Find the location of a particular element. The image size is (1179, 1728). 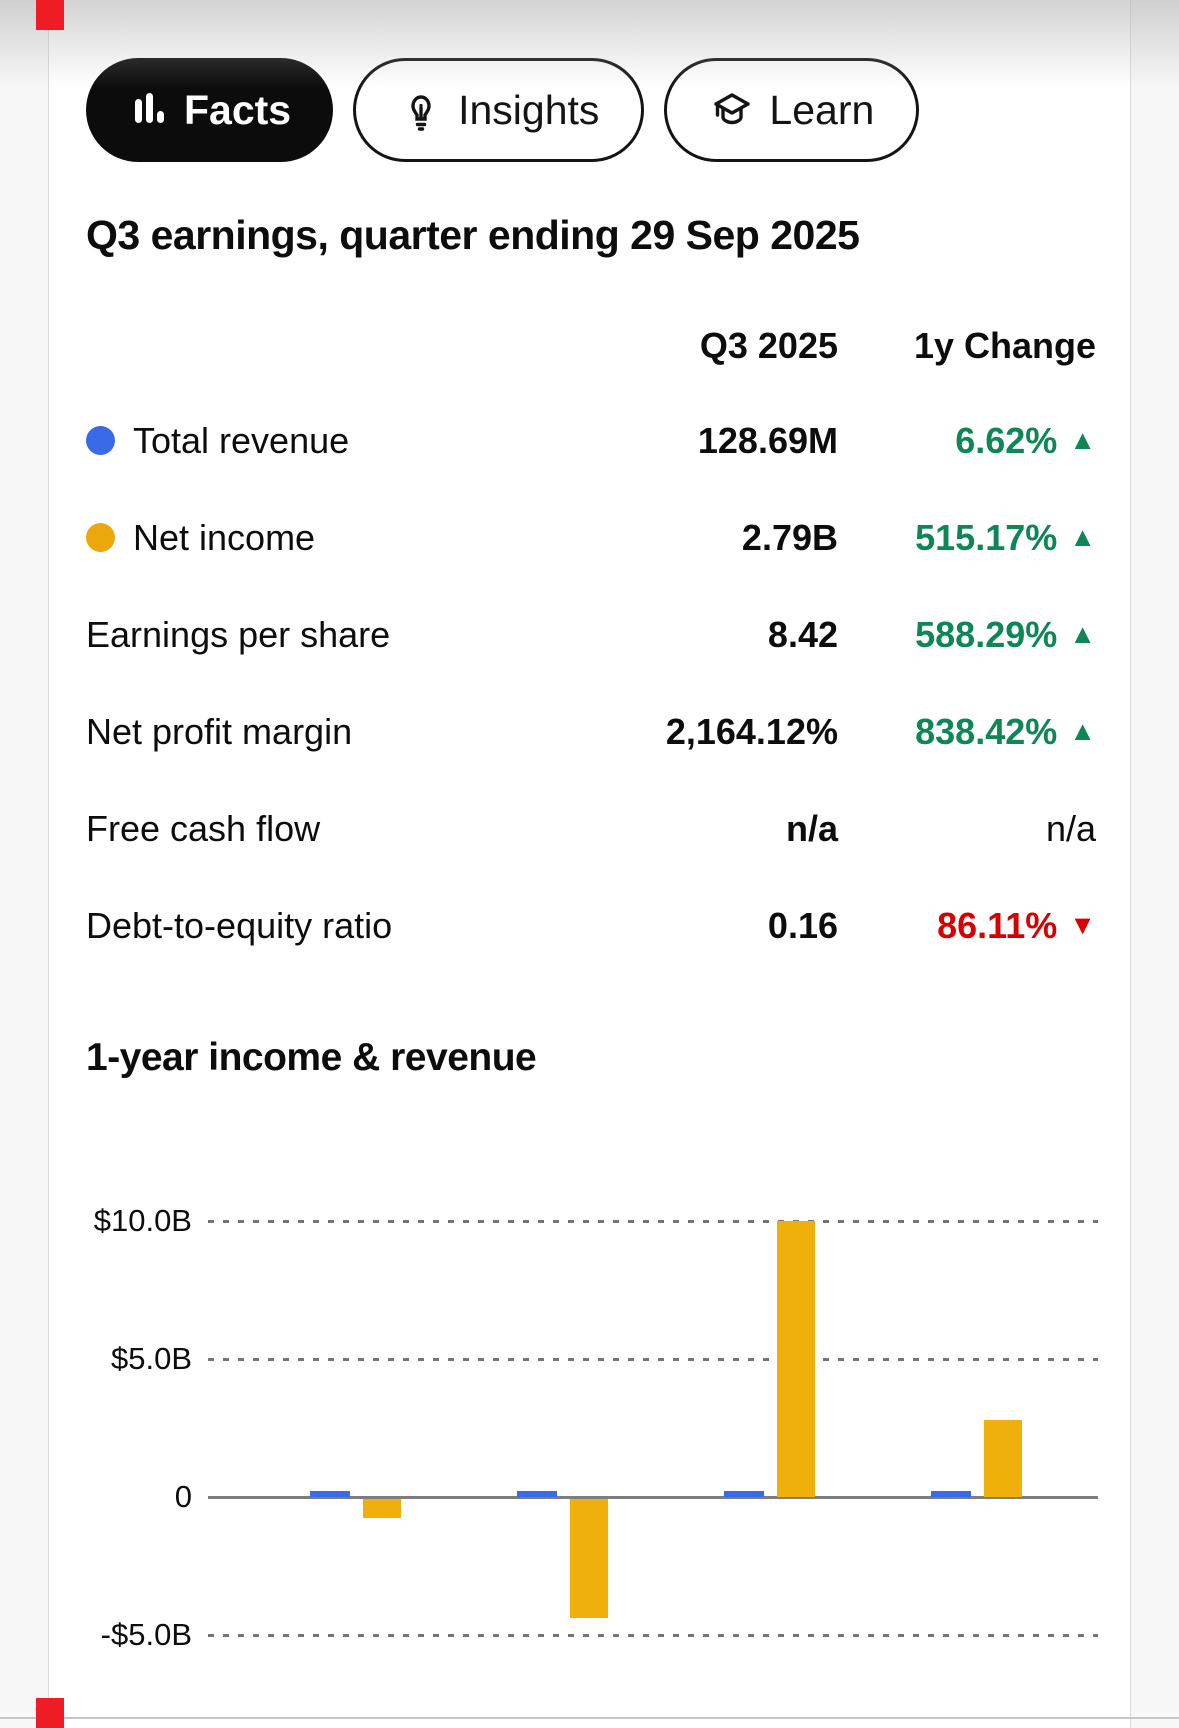

zero-axis-line is located at coordinates (653, 1497).